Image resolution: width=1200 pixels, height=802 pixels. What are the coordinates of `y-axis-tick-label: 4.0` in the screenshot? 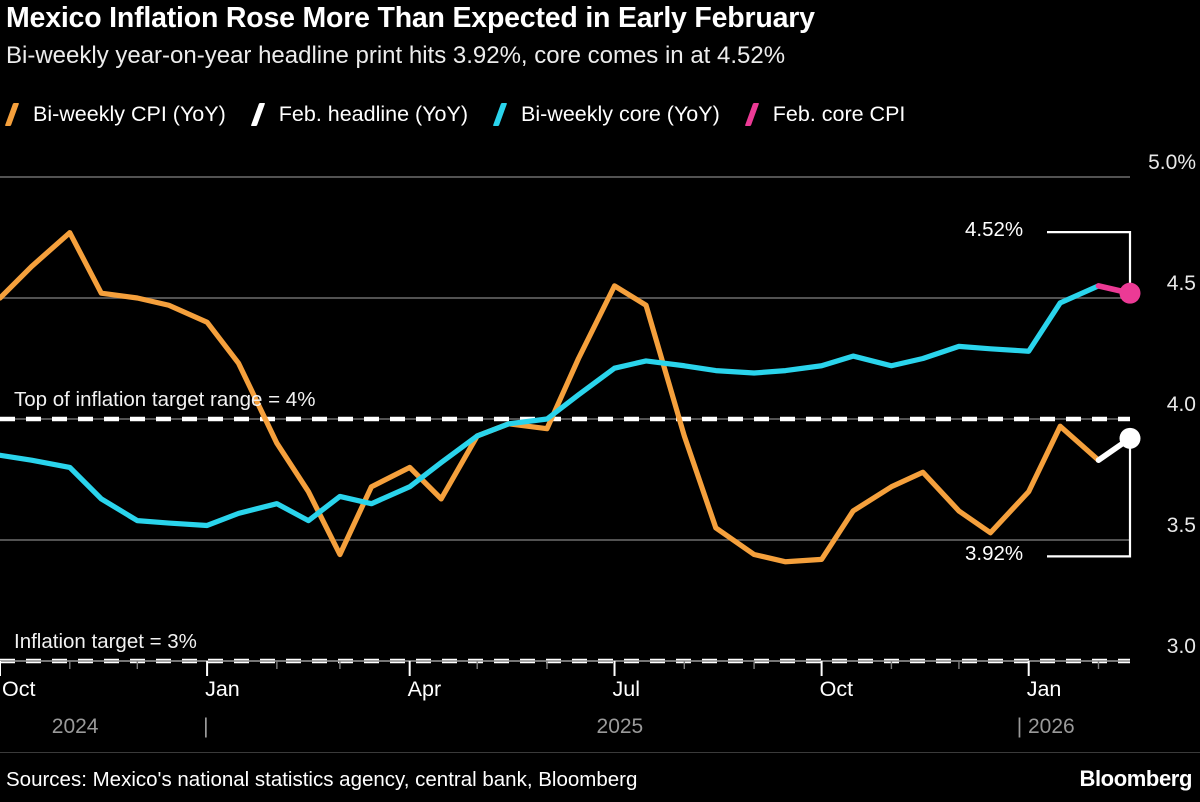 It's located at (1181, 404).